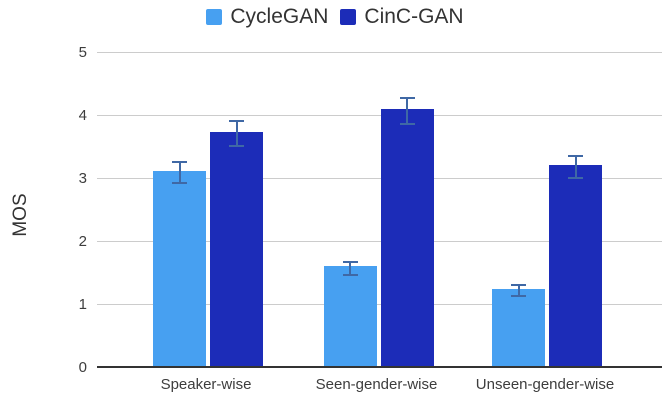  What do you see at coordinates (350, 268) in the screenshot?
I see `error-bar-cyclegan-seen-gender-wise` at bounding box center [350, 268].